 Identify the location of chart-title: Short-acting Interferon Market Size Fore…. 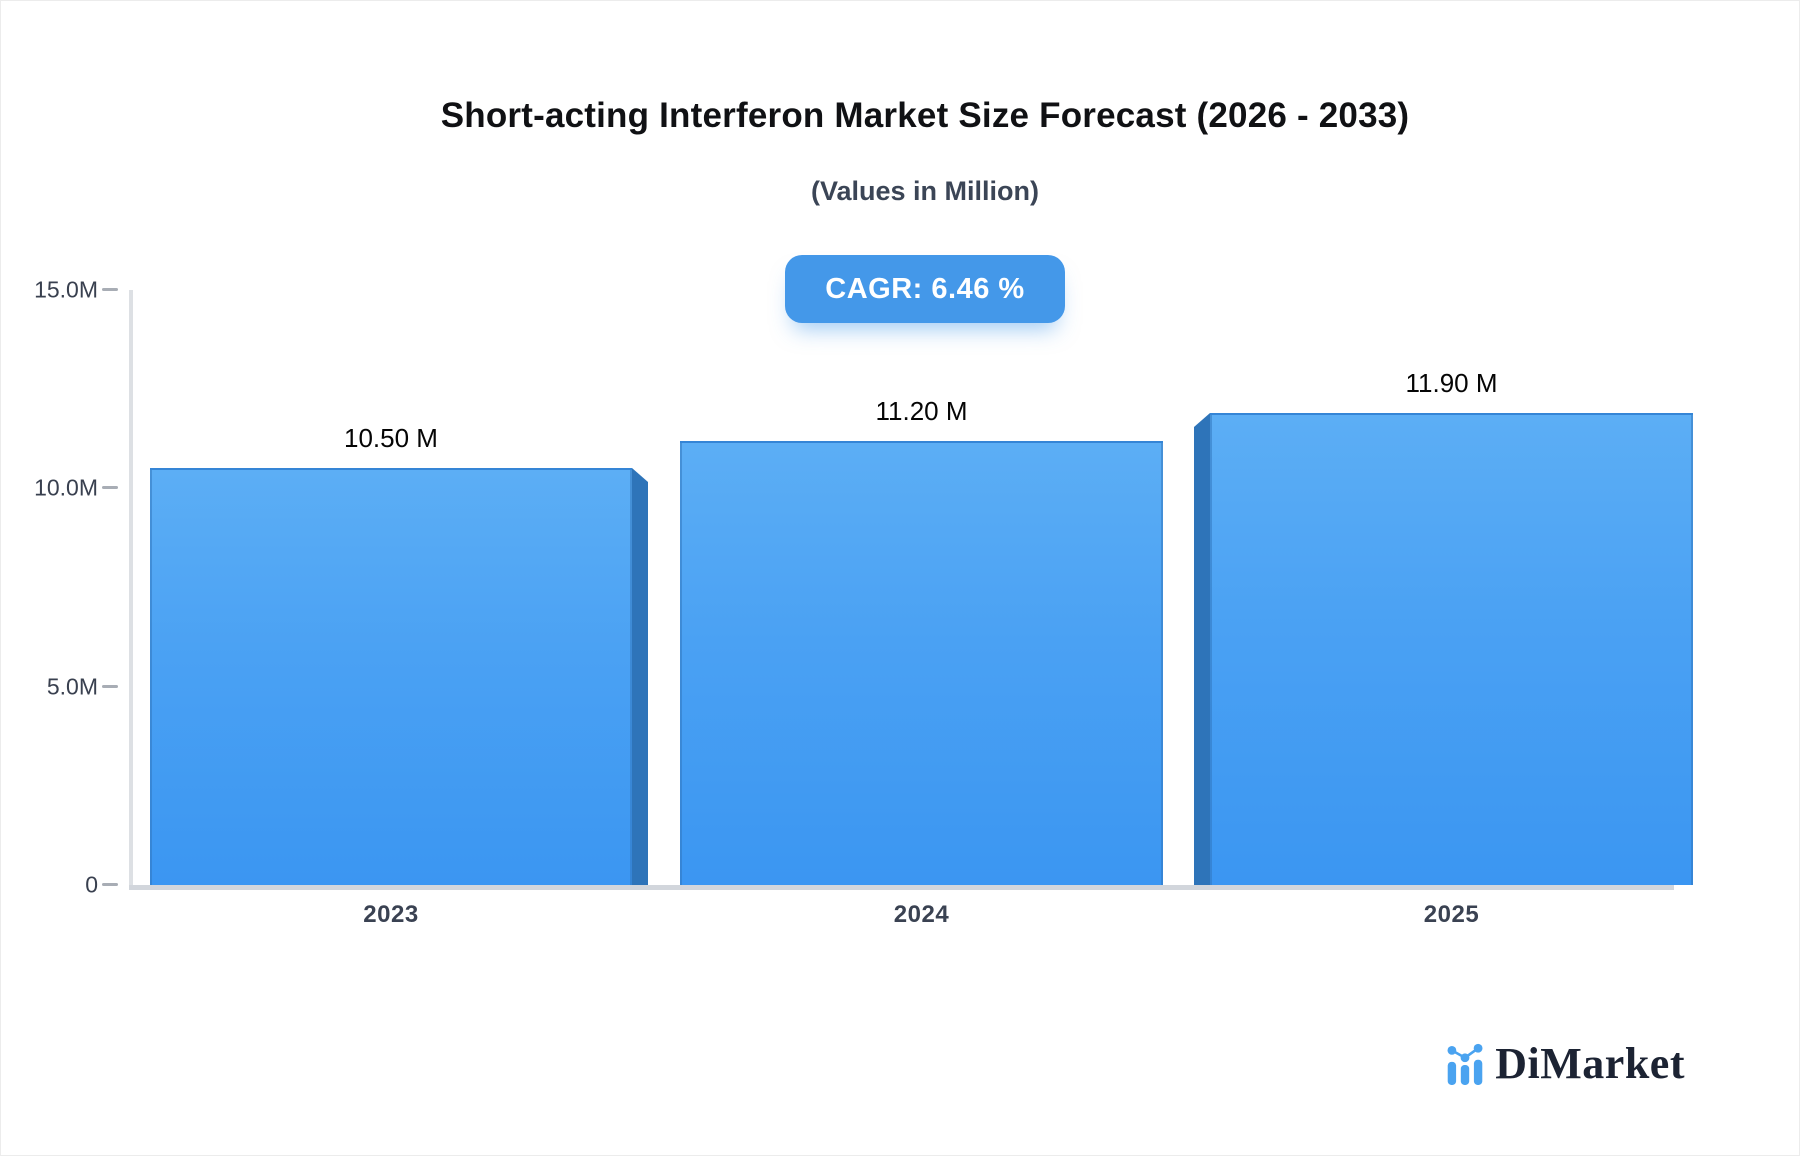
(925, 115).